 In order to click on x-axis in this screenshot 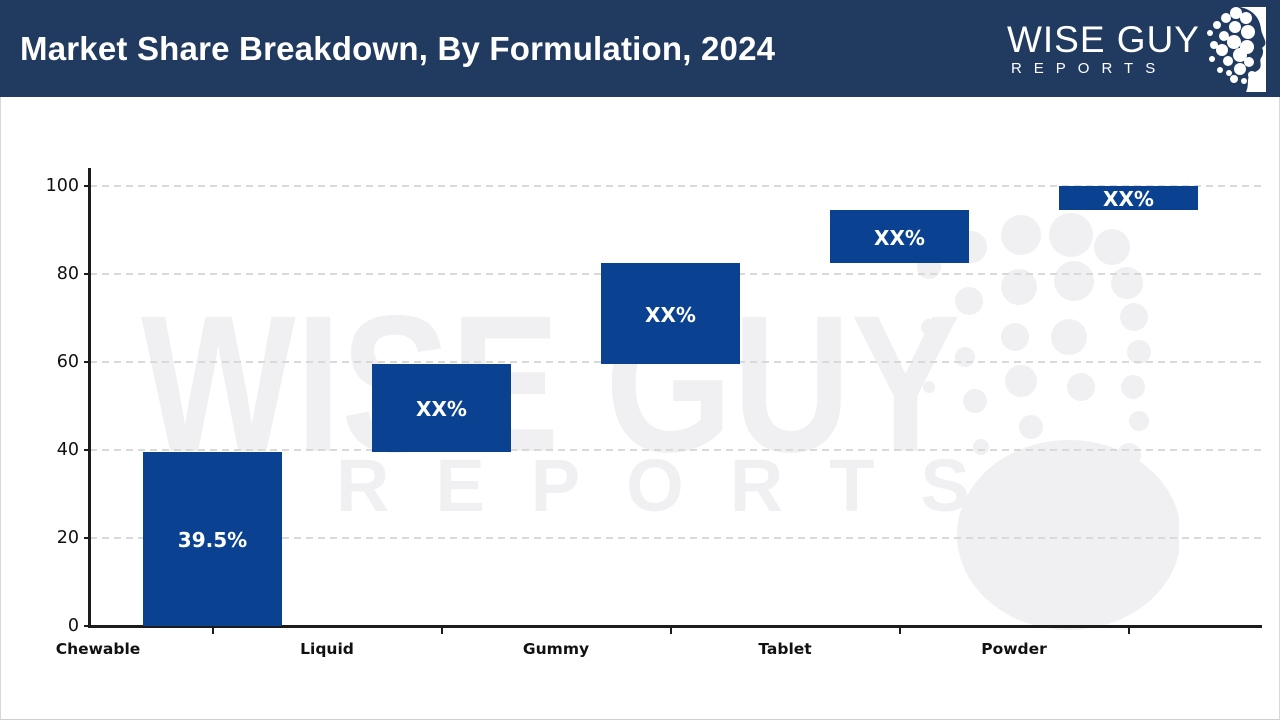, I will do `click(675, 626)`.